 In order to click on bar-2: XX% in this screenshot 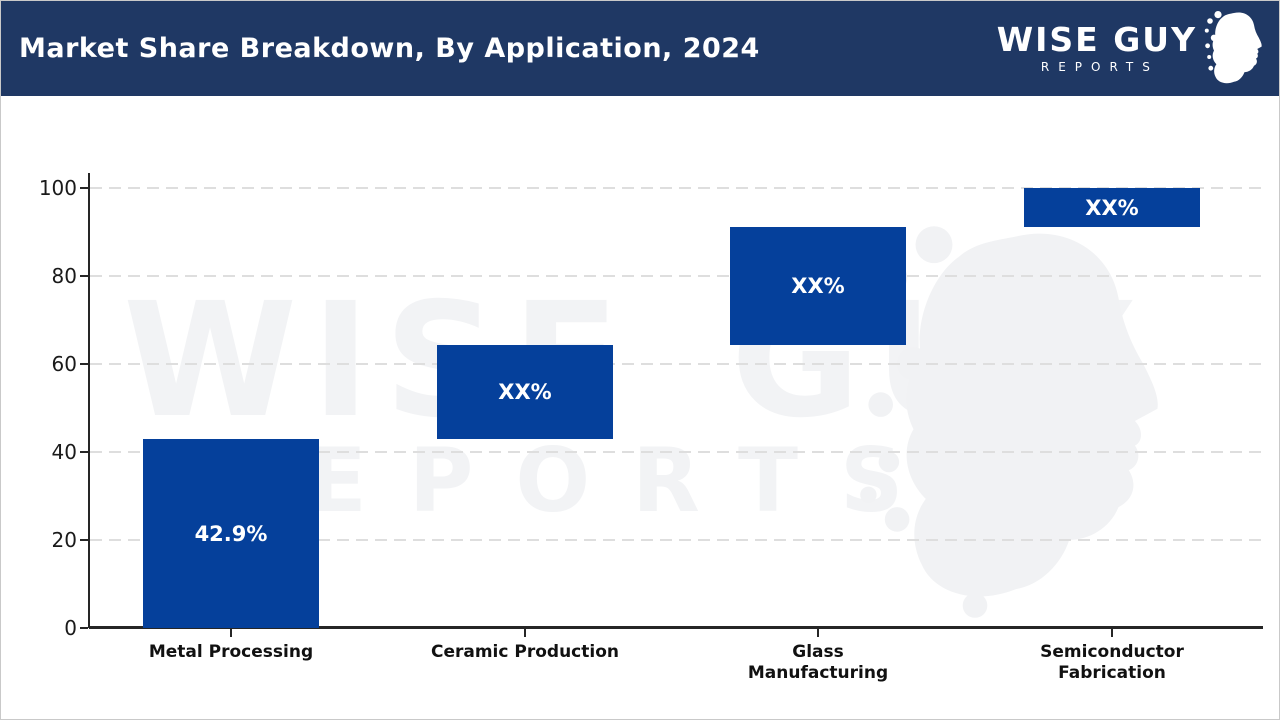, I will do `click(525, 392)`.